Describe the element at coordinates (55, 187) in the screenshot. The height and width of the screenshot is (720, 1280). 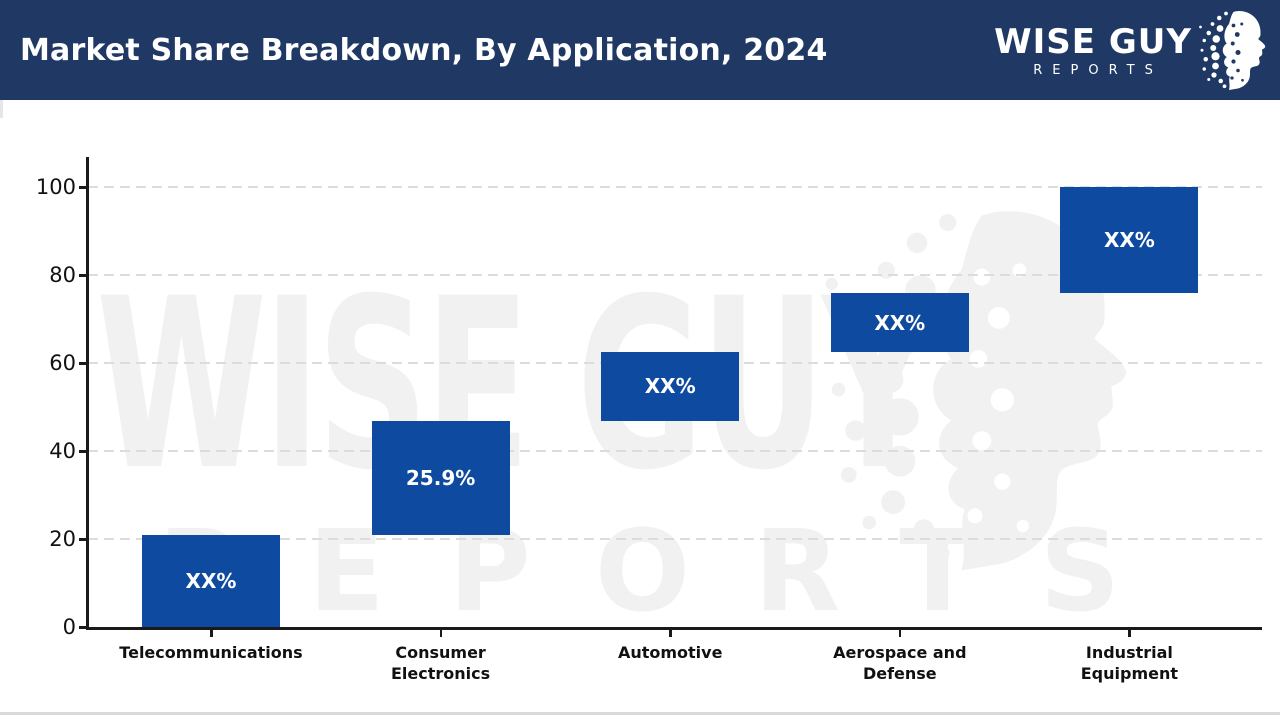
I see `y-tick-label-100: 100` at that location.